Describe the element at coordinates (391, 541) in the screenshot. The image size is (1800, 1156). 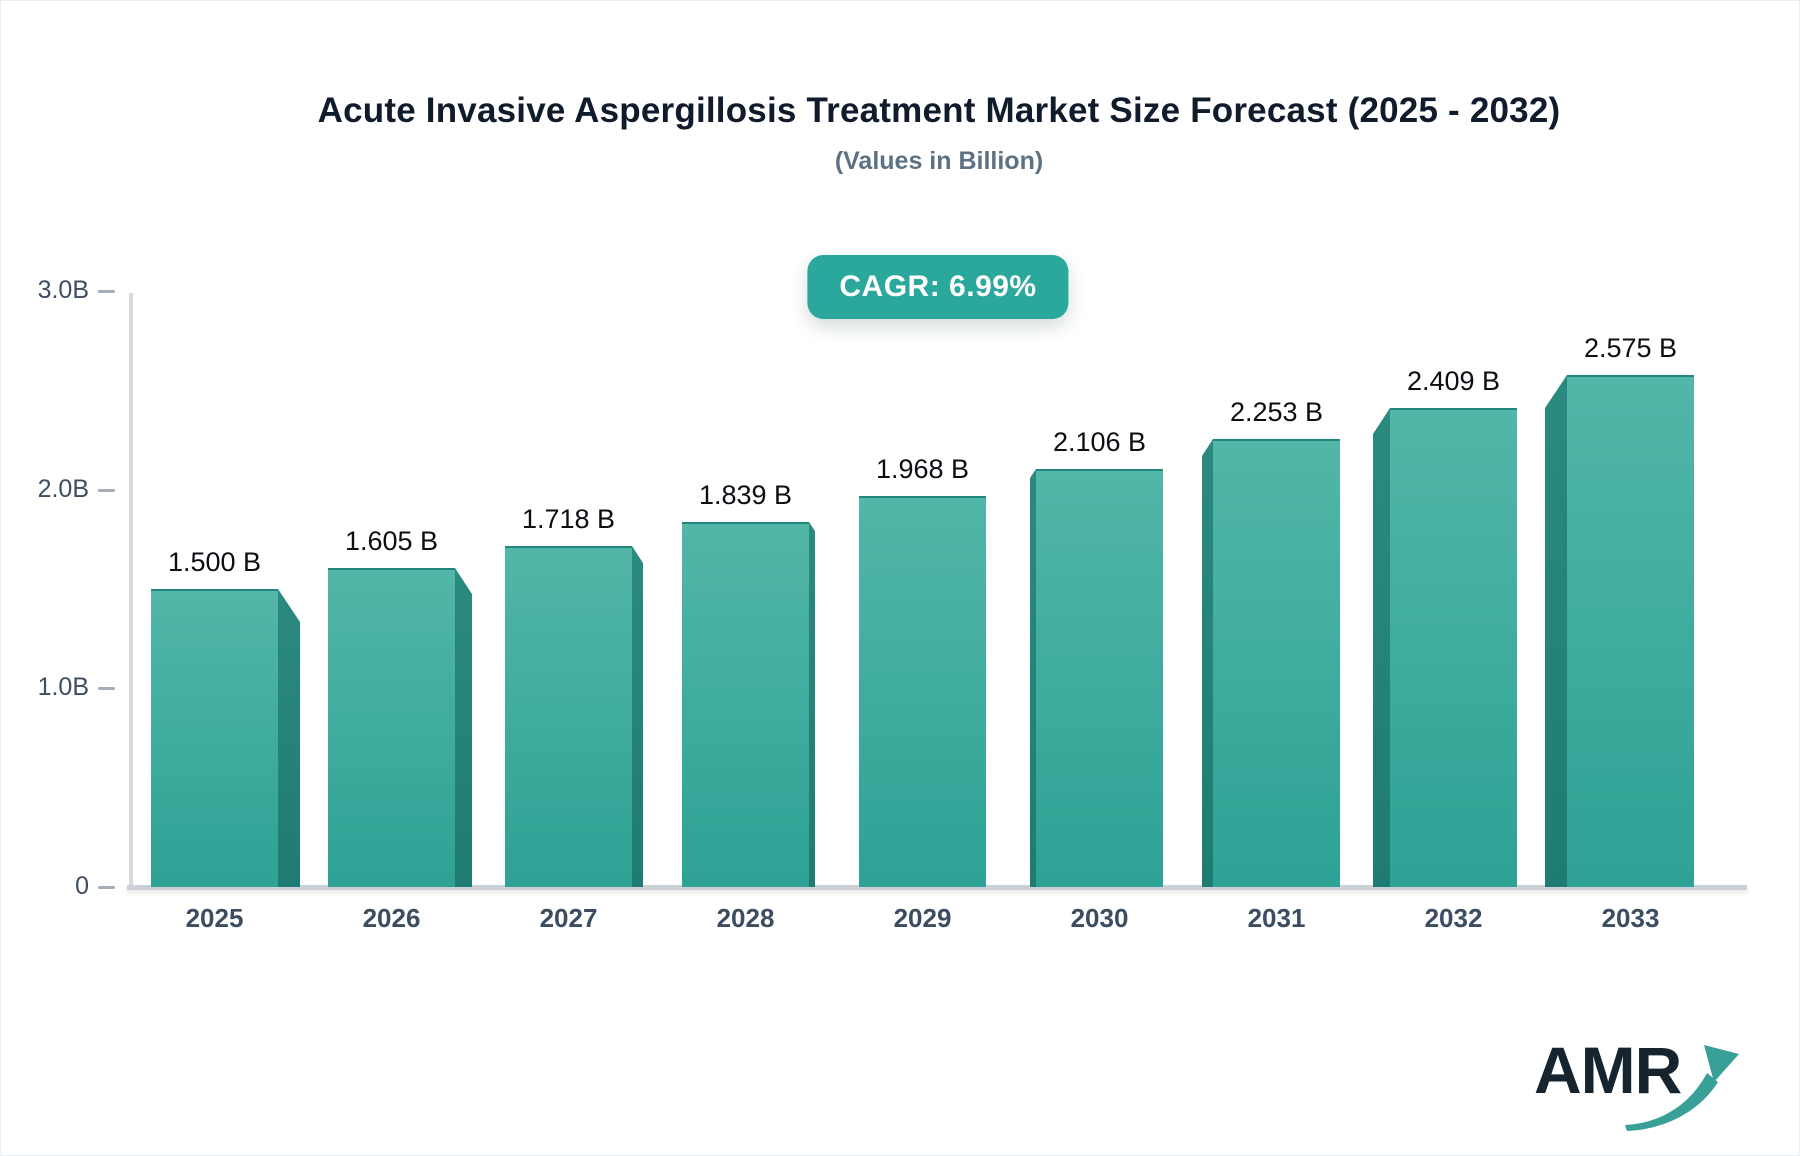
I see `bar-value-label: 1.605 B` at that location.